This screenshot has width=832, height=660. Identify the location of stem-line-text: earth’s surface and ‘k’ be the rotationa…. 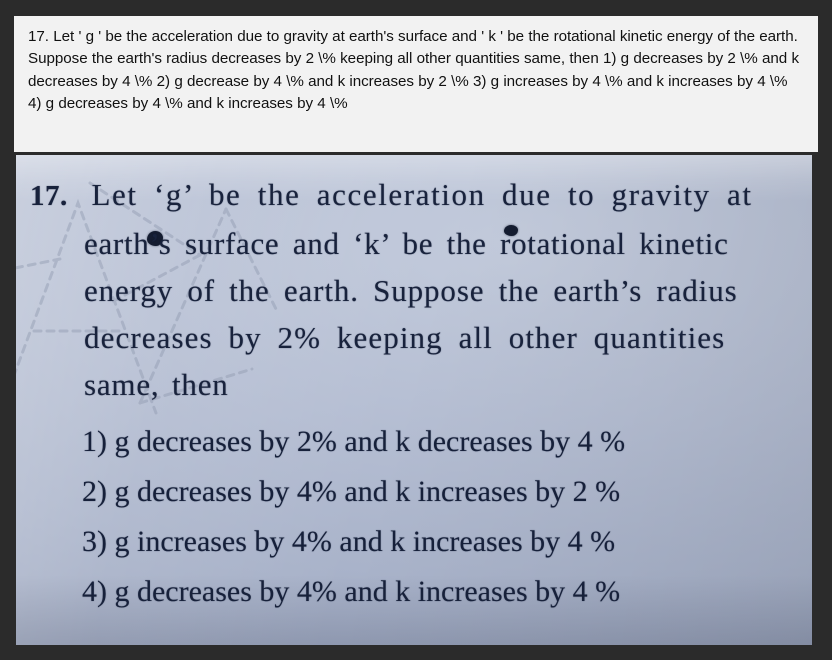
(406, 243).